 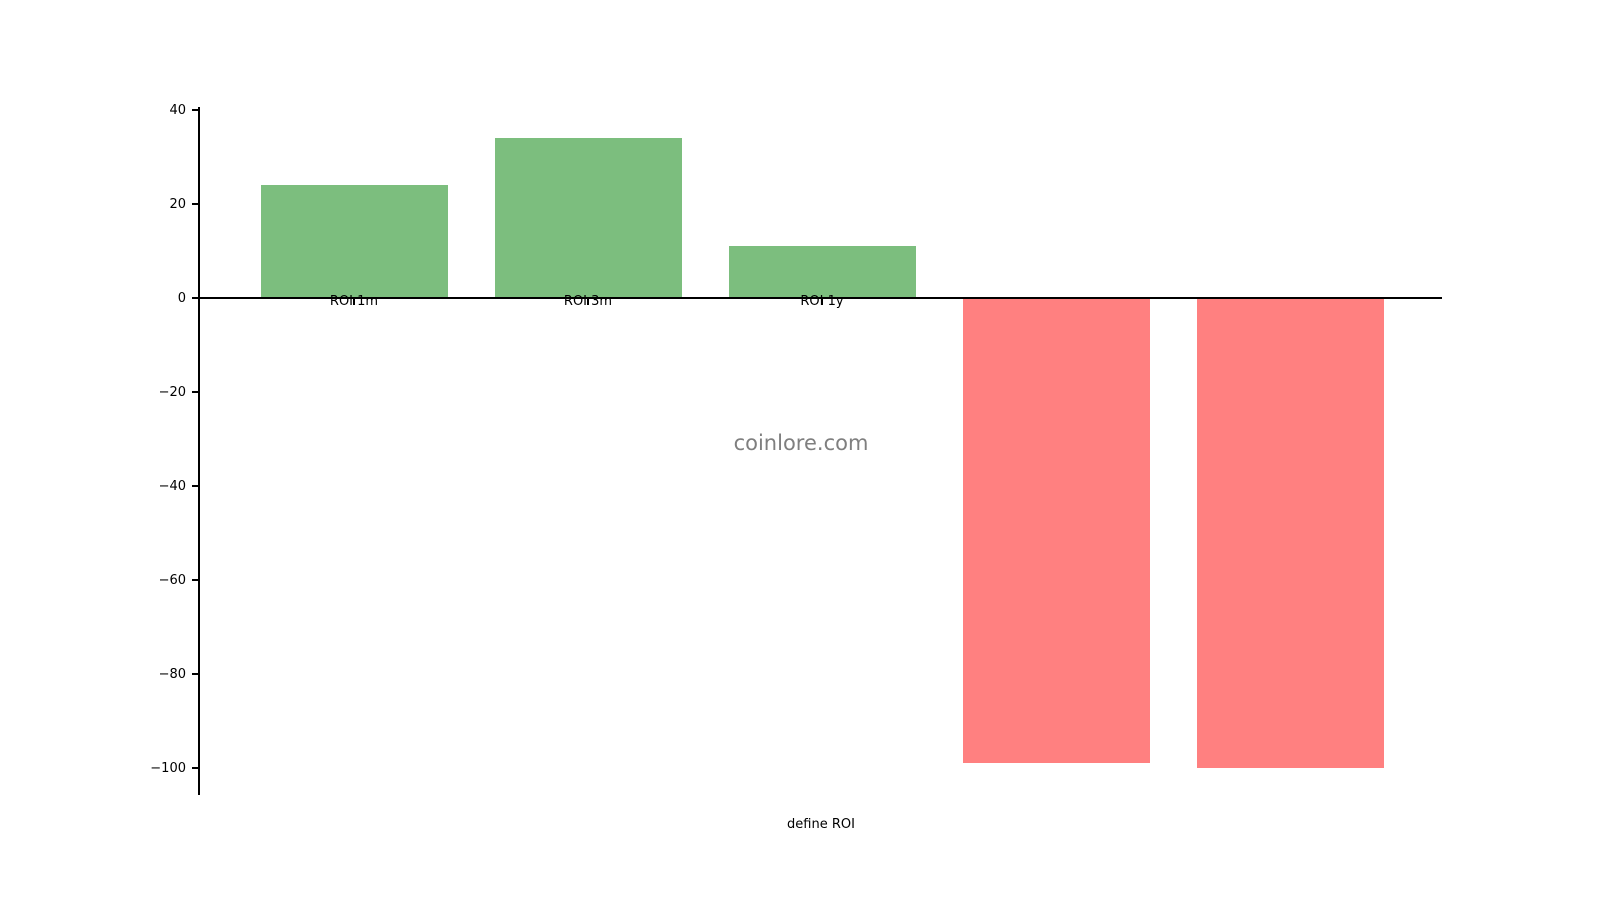 What do you see at coordinates (195, 580) in the screenshot?
I see `y-tick--60` at bounding box center [195, 580].